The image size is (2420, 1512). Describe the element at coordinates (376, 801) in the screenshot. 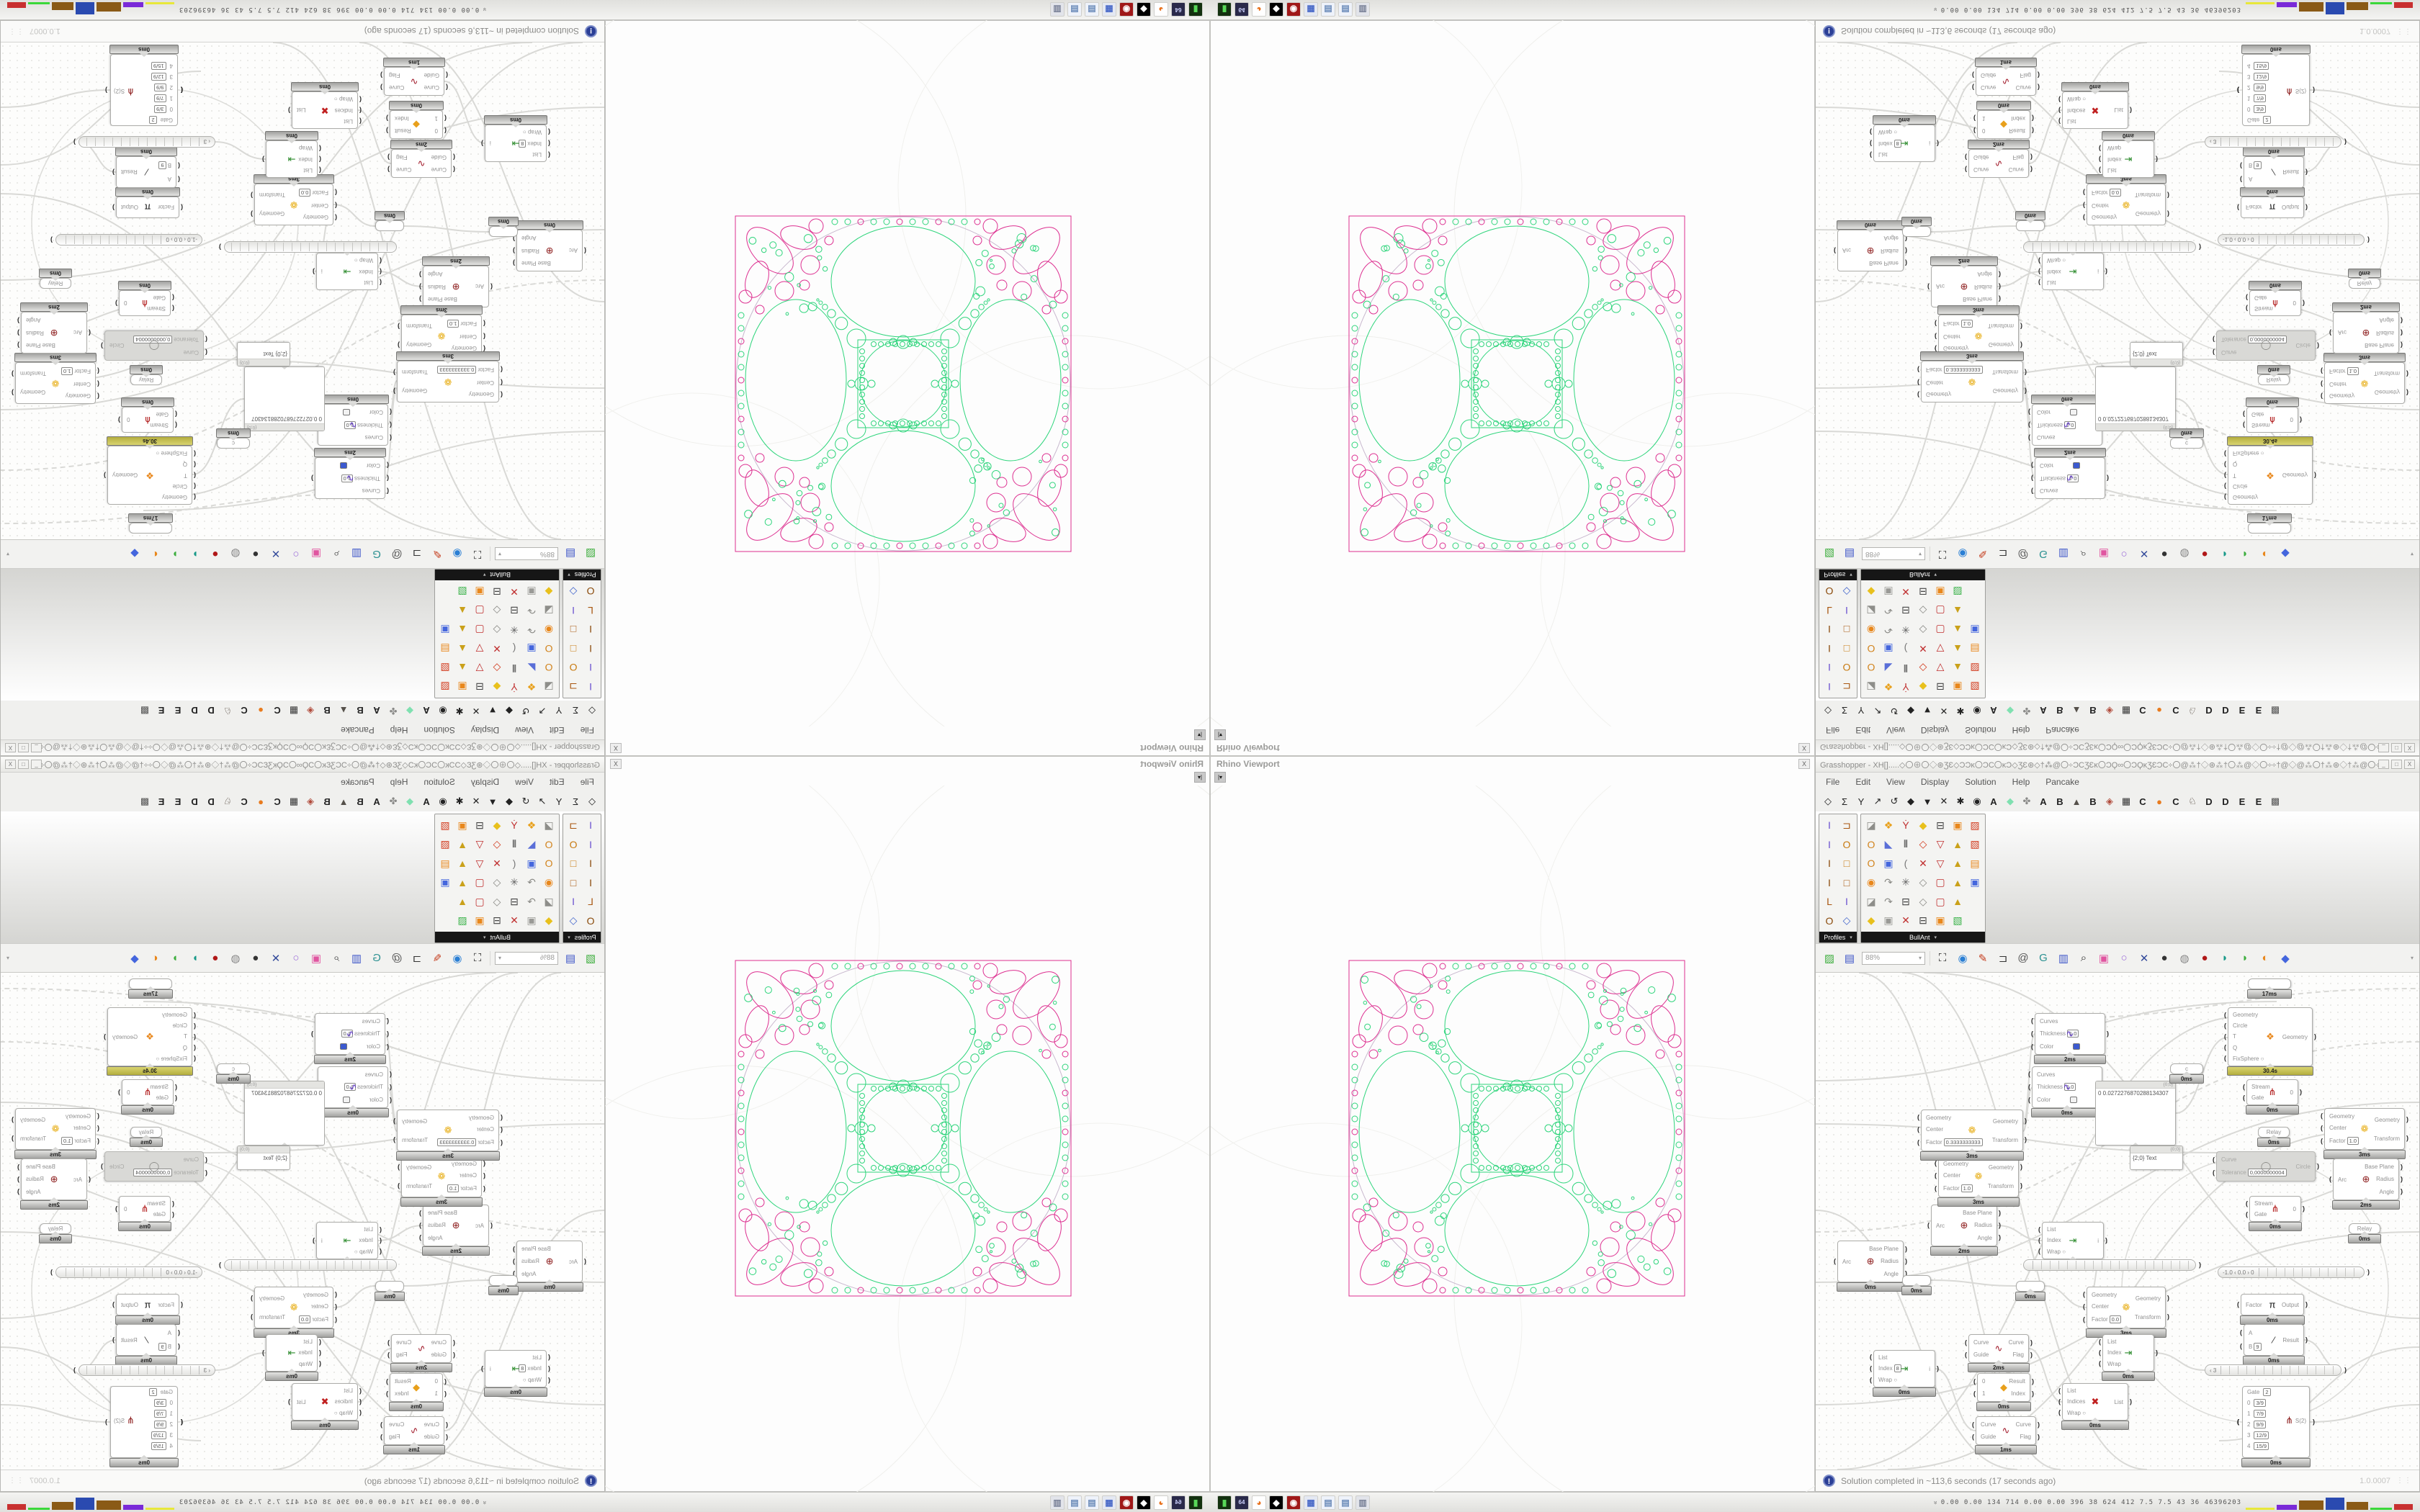

I see `tab-a2: A` at that location.